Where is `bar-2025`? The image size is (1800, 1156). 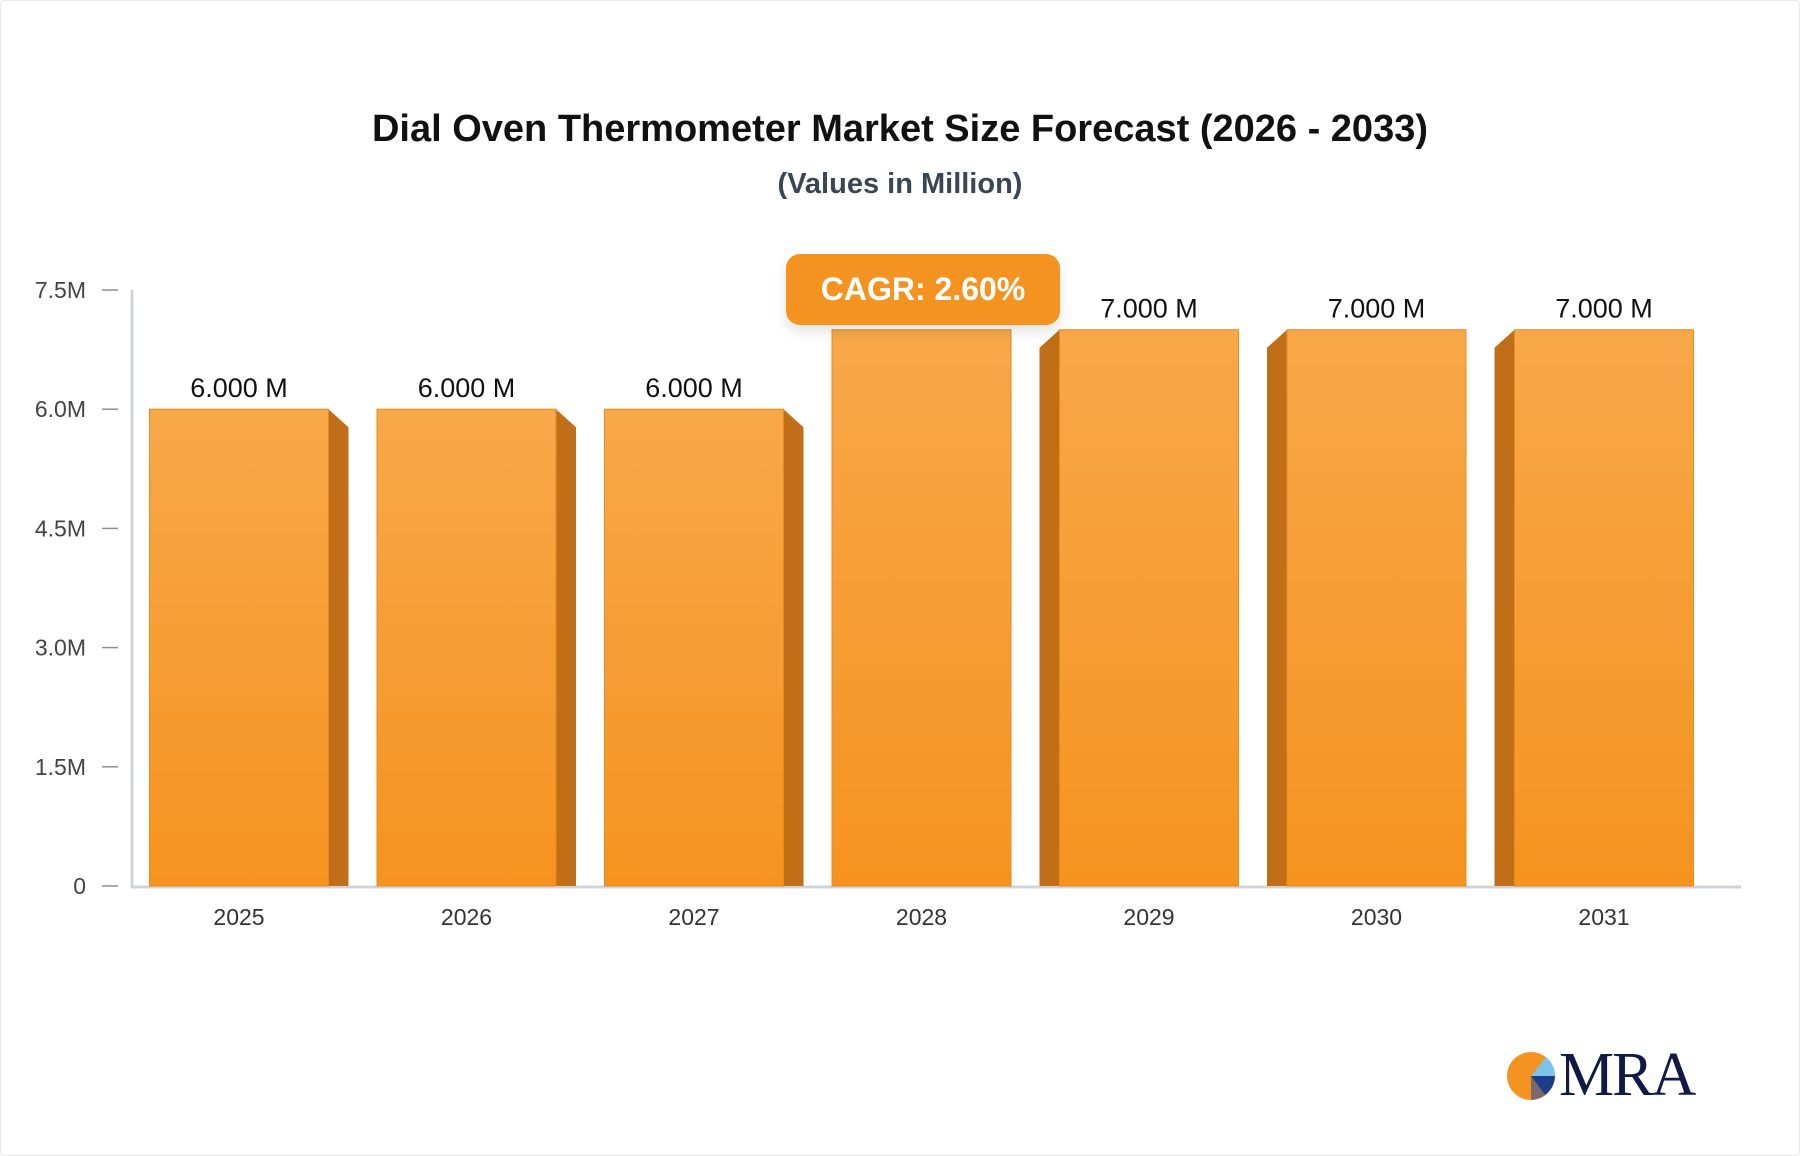
bar-2025 is located at coordinates (239, 647).